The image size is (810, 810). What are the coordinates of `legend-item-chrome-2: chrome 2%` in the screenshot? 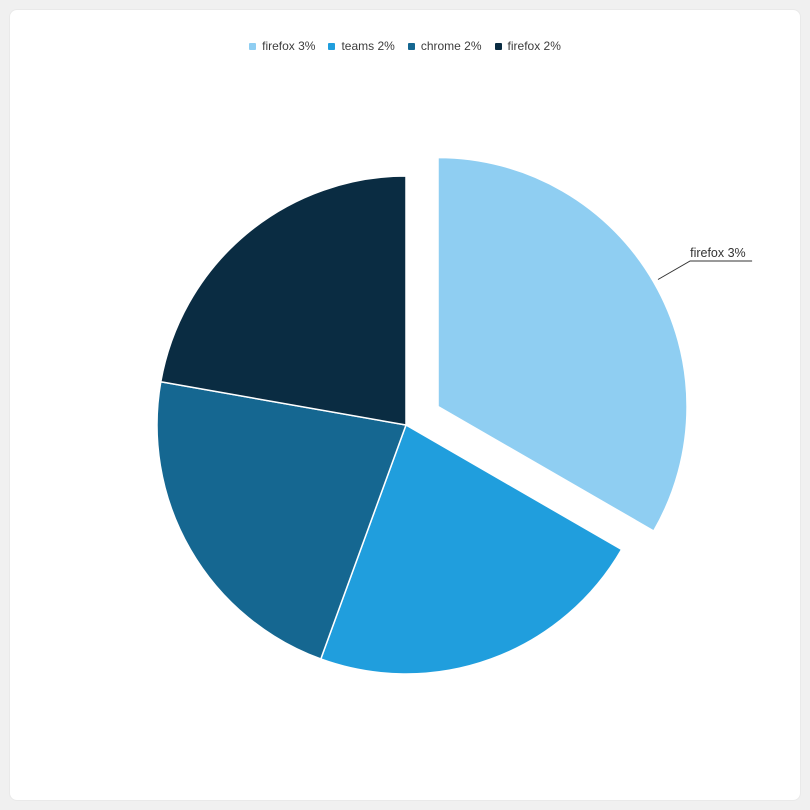 It's located at (444, 46).